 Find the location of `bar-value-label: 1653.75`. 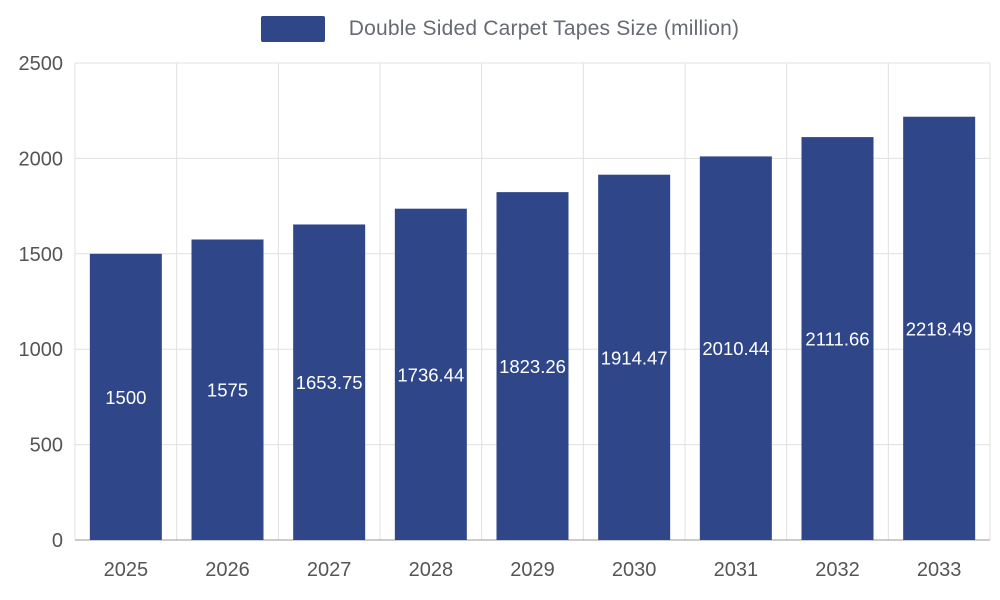

bar-value-label: 1653.75 is located at coordinates (329, 382).